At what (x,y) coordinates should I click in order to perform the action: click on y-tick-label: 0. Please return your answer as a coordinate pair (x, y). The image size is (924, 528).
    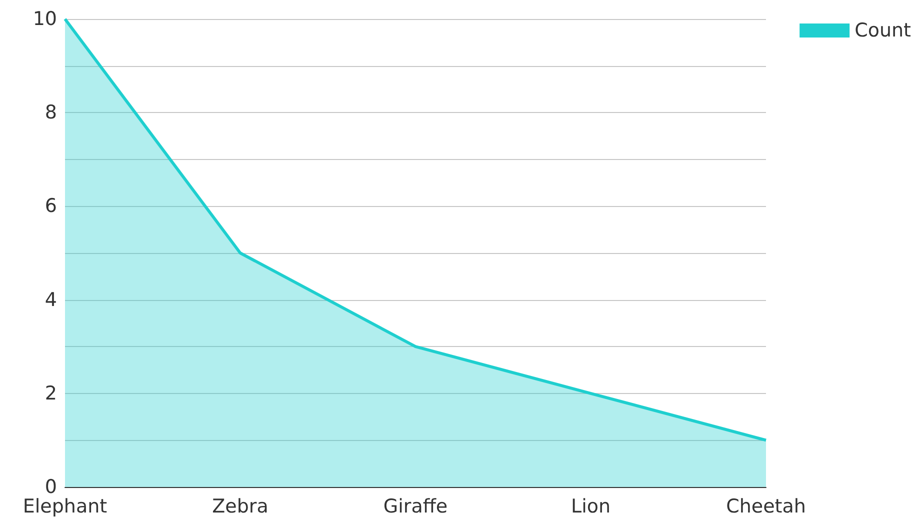
    Looking at the image, I should click on (50, 487).